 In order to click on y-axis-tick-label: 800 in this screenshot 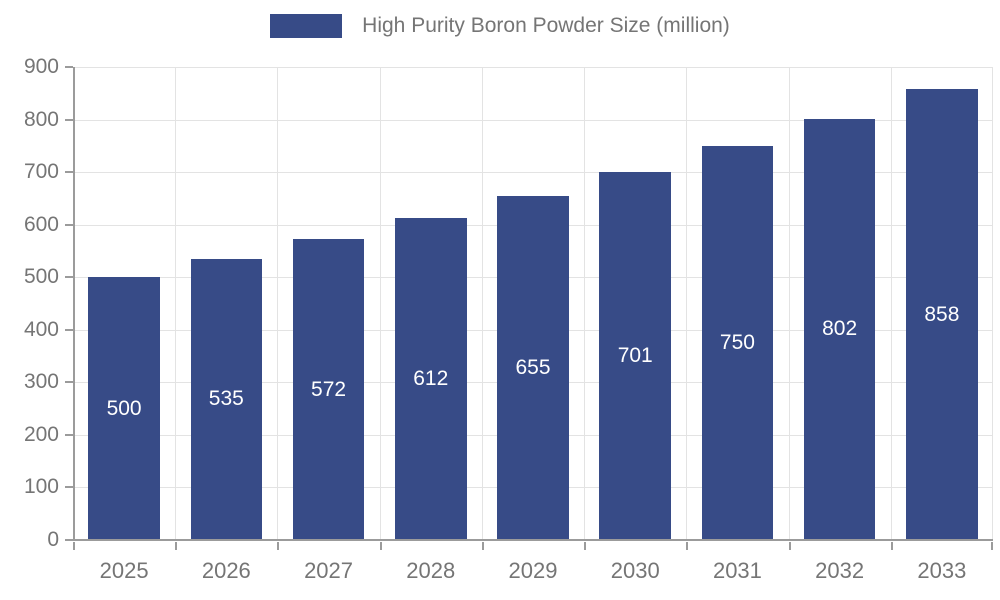, I will do `click(41, 119)`.